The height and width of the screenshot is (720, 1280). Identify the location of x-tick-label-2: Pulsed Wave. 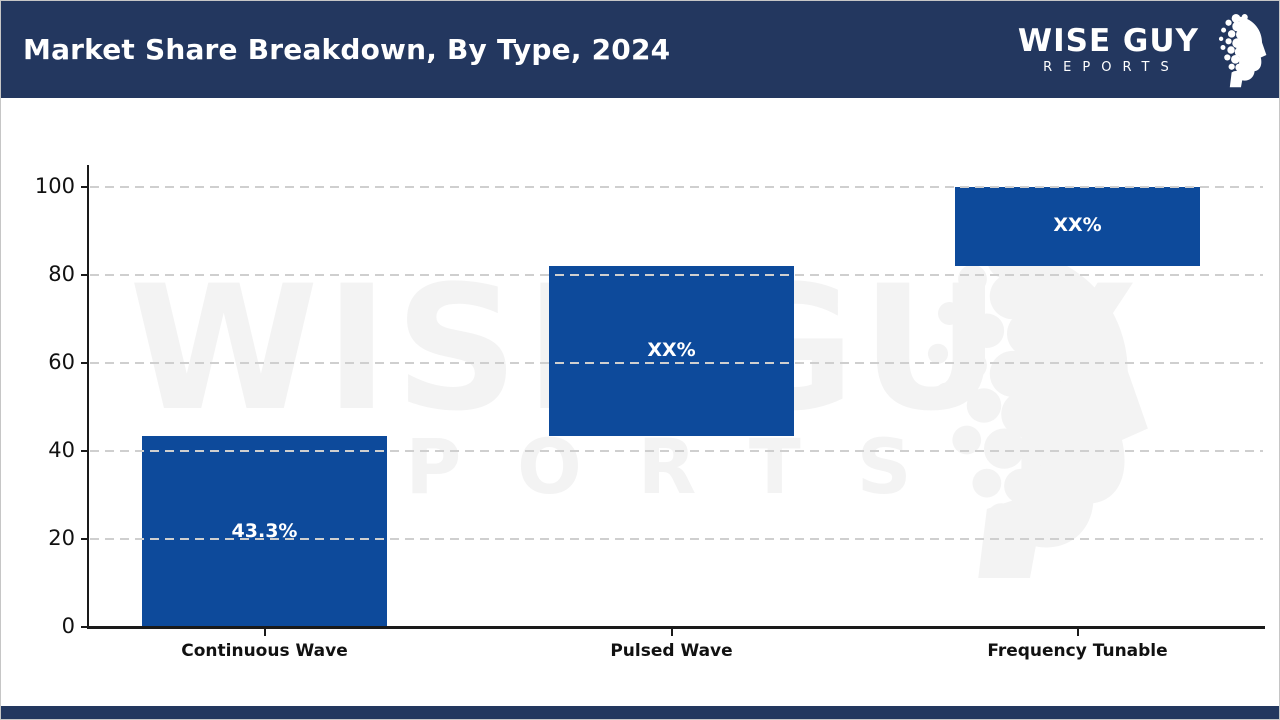
(671, 651).